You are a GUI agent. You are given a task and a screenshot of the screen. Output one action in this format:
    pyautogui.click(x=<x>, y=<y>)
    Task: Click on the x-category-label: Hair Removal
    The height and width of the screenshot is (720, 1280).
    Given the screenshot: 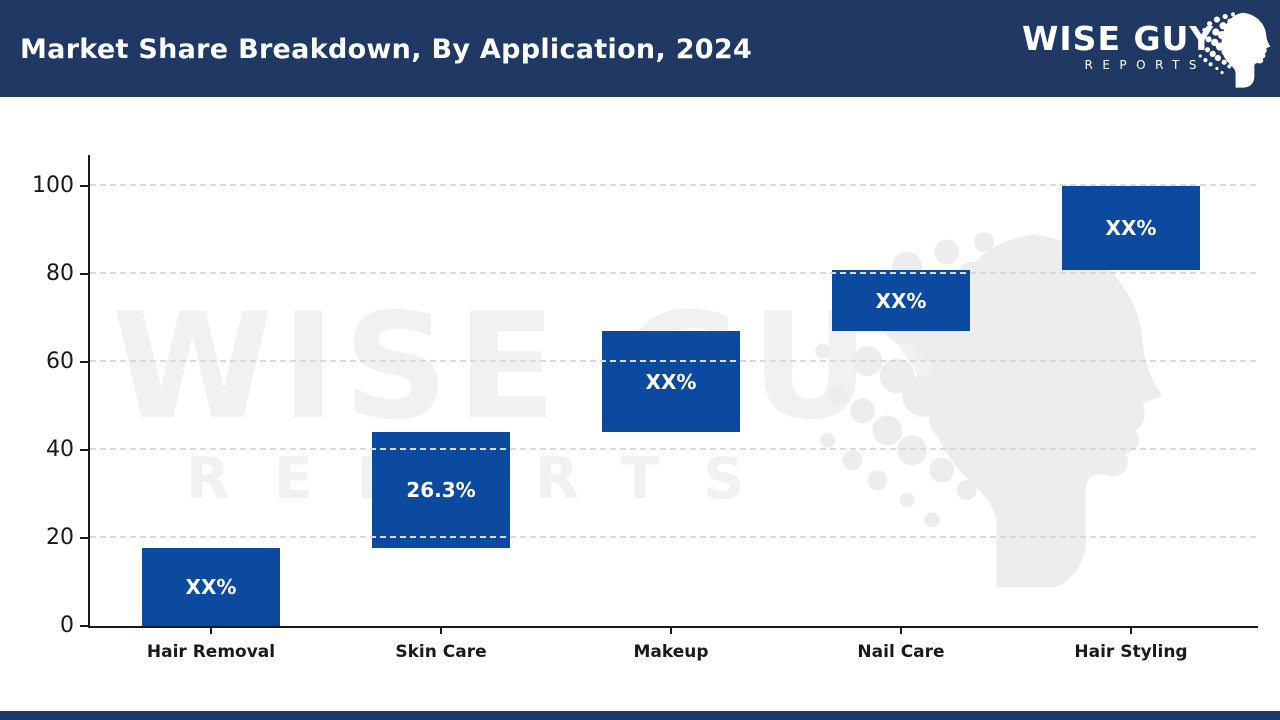 What is the action you would take?
    pyautogui.click(x=211, y=652)
    